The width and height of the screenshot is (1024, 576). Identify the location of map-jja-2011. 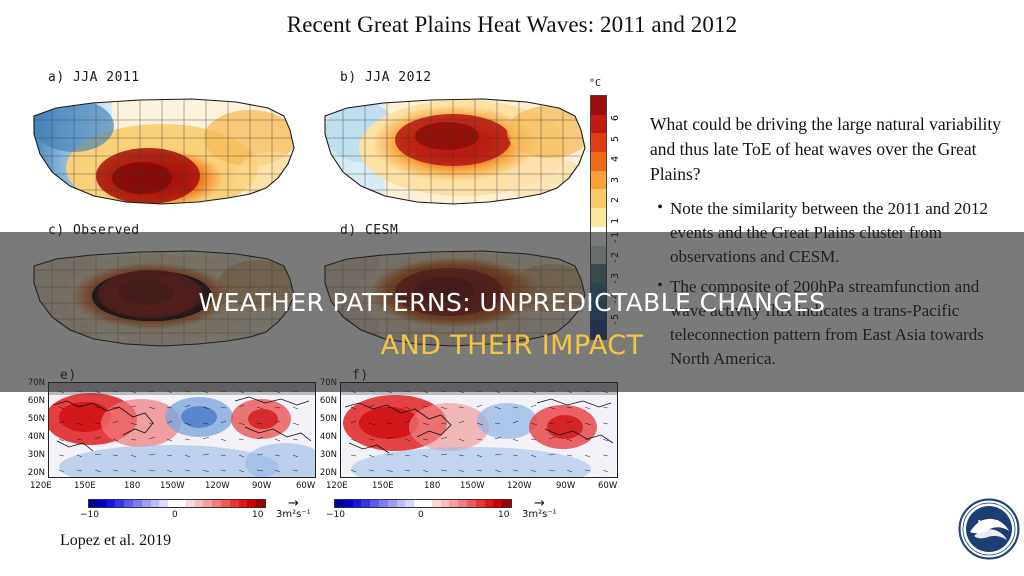
(167, 153).